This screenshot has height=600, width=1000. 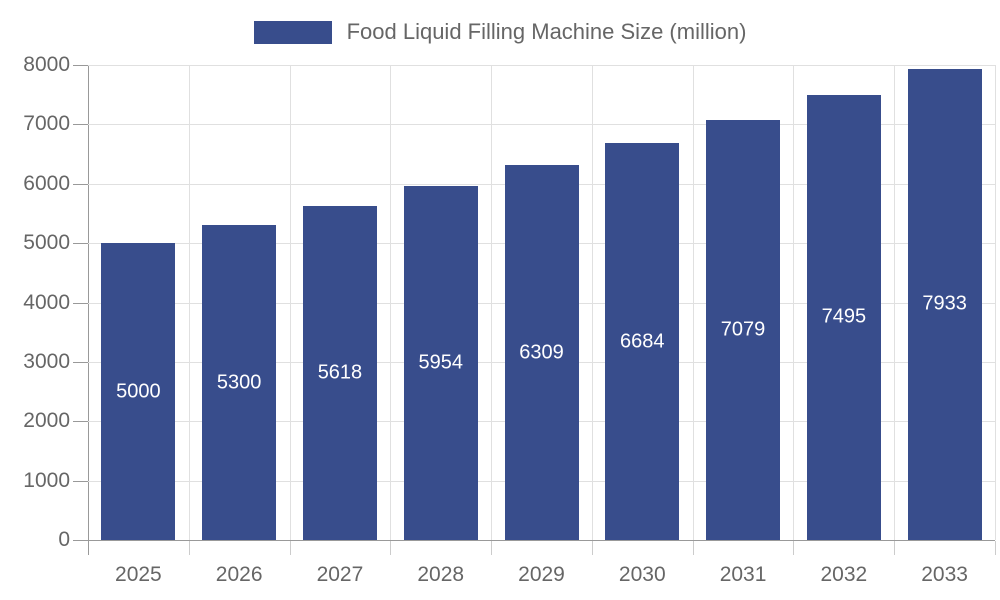 What do you see at coordinates (944, 574) in the screenshot?
I see `x-tick-label: 2033` at bounding box center [944, 574].